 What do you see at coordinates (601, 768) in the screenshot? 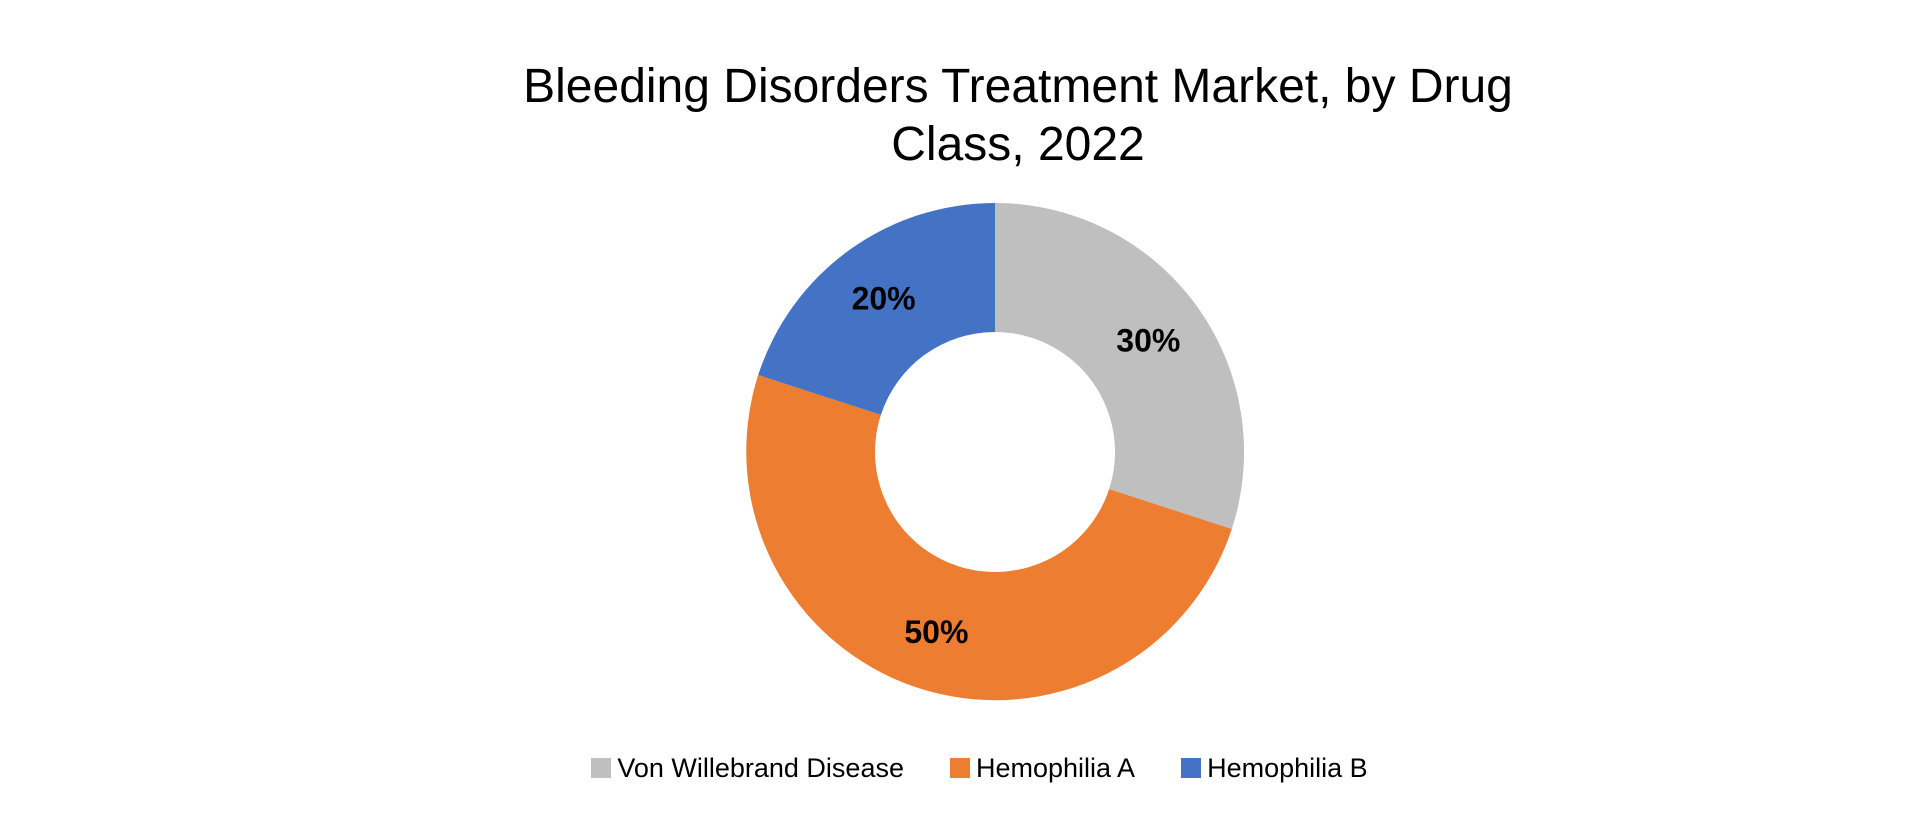
I see `legend-swatch-von-willebrand-disease` at bounding box center [601, 768].